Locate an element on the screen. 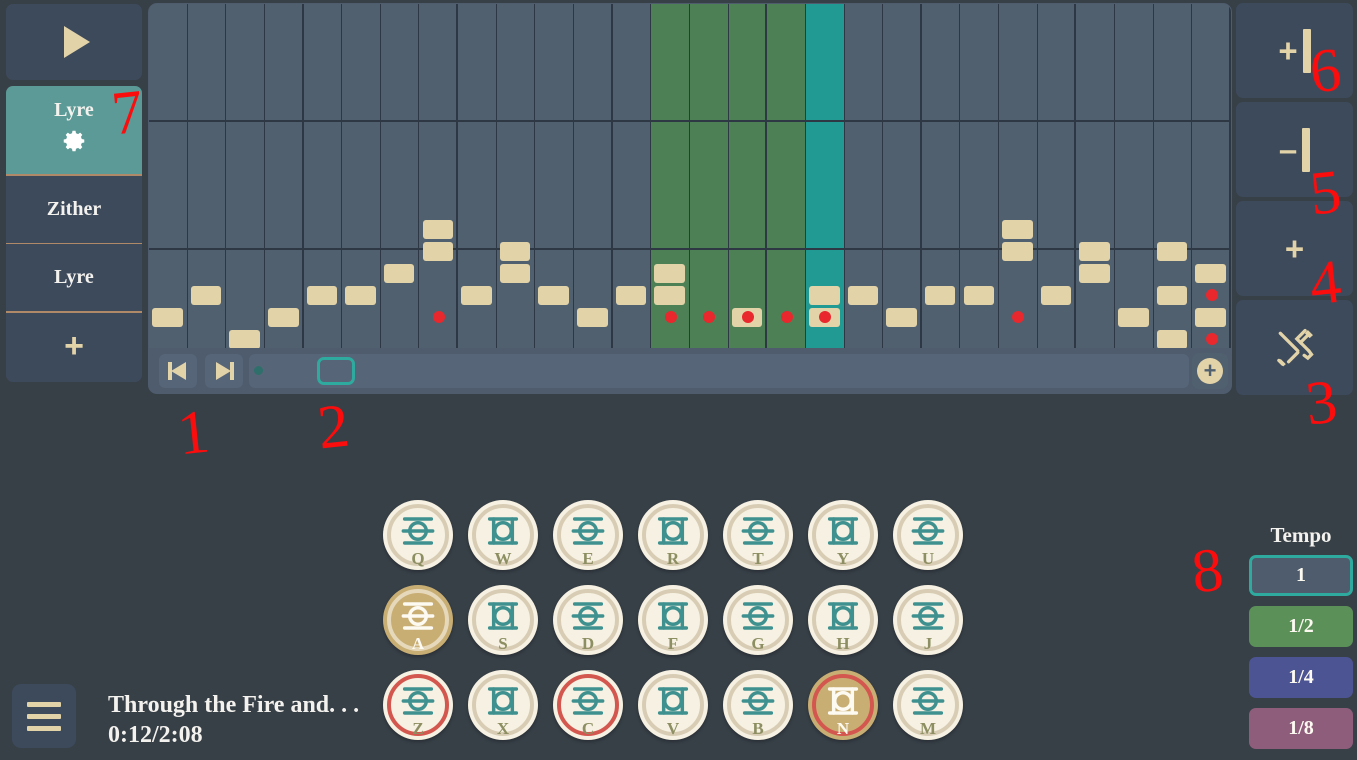 The image size is (1357, 760). keyboard-key-a: A is located at coordinates (418, 620).